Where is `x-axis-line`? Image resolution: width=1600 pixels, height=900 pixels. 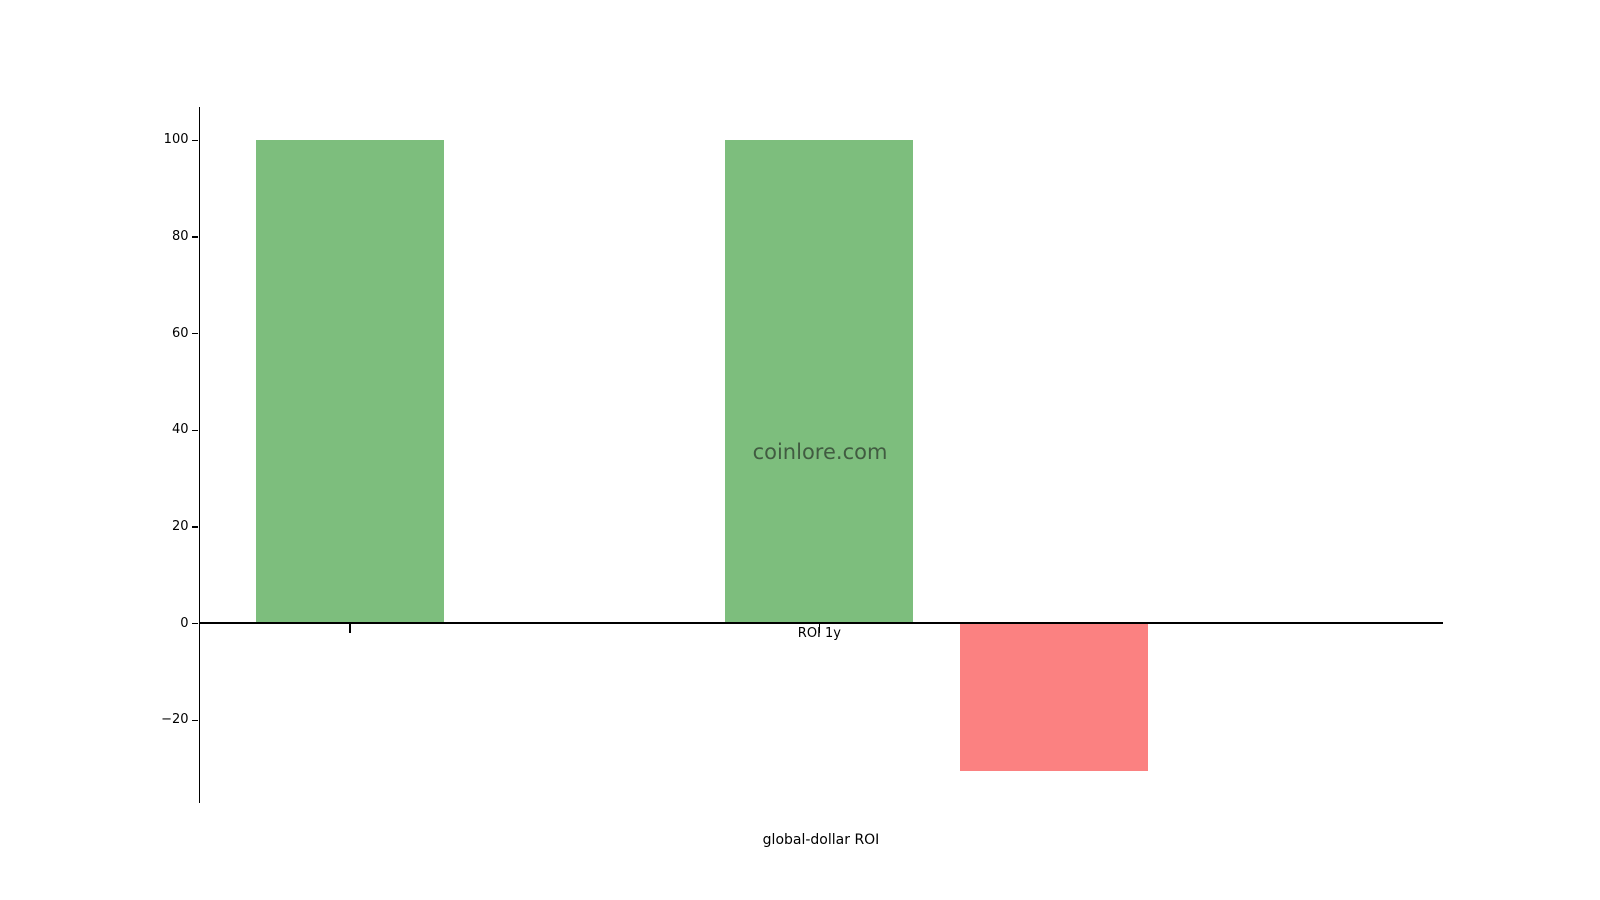 x-axis-line is located at coordinates (820, 623).